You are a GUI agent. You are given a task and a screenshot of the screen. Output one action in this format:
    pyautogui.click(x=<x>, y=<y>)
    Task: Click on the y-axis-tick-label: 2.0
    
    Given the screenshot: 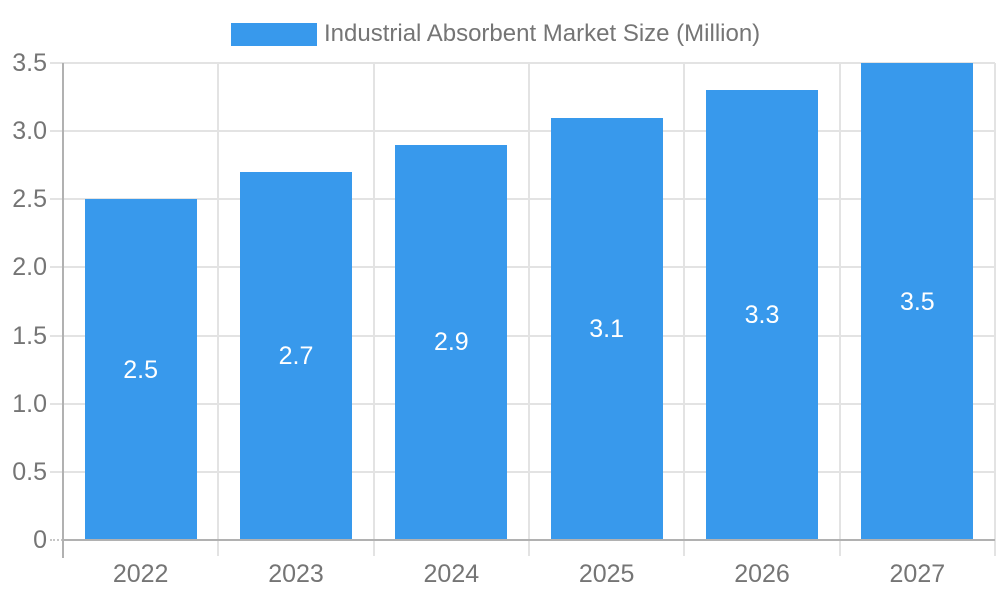 What is the action you would take?
    pyautogui.click(x=29, y=267)
    